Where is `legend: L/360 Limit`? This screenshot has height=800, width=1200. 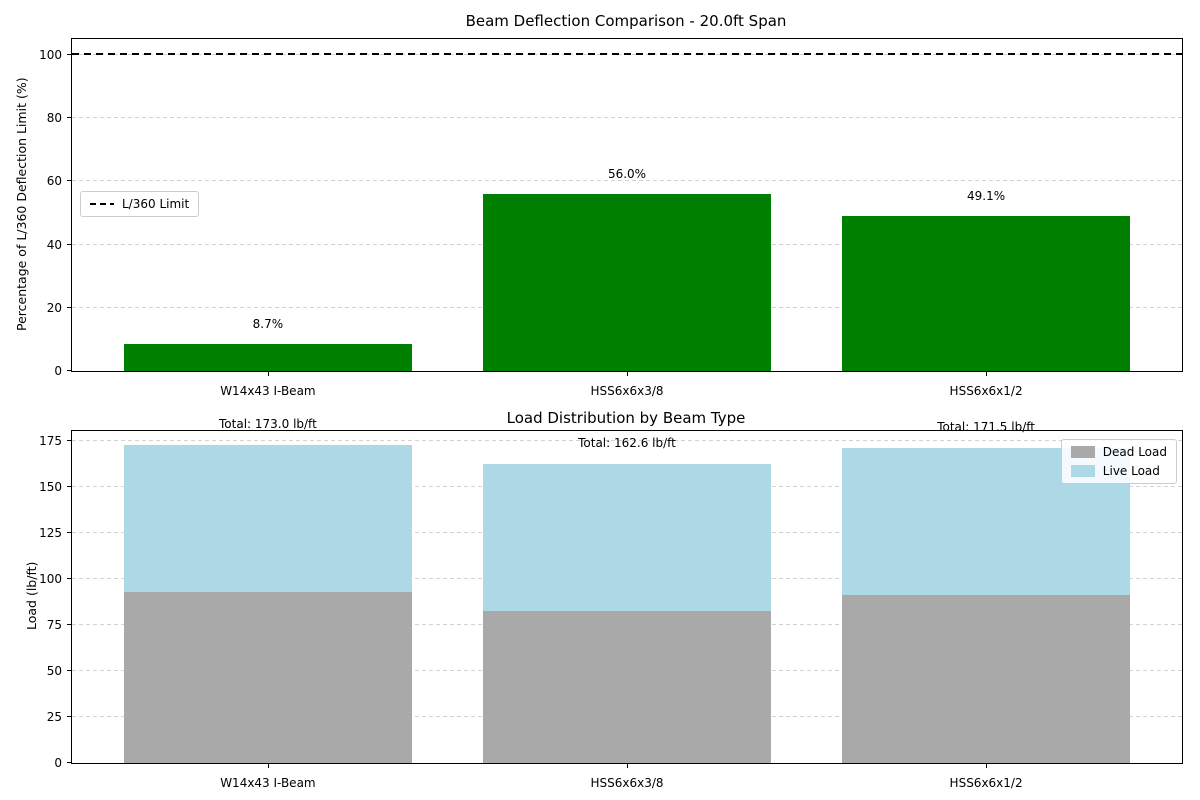 legend: L/360 Limit is located at coordinates (140, 204).